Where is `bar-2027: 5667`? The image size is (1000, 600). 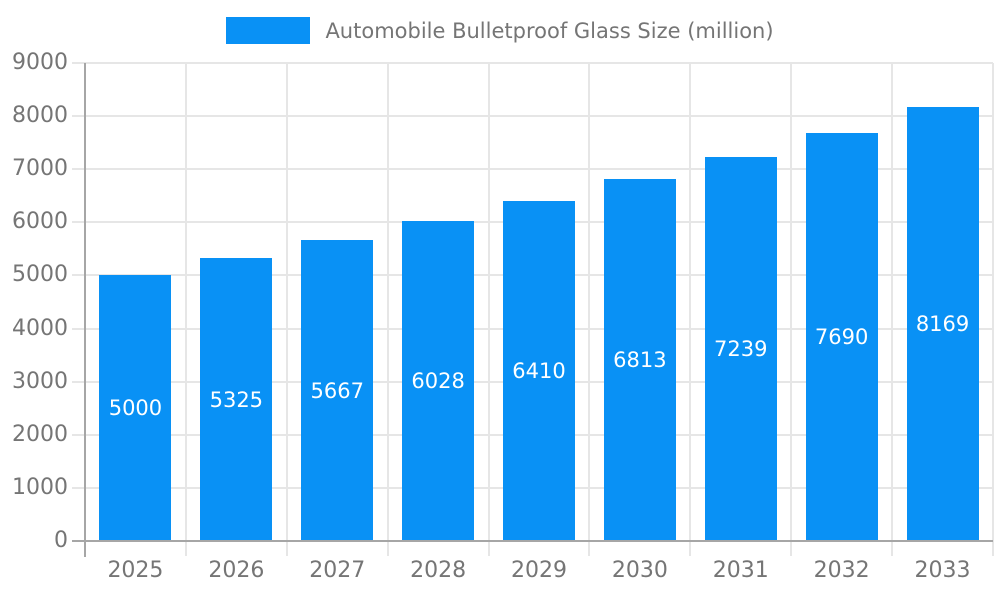
bar-2027: 5667 is located at coordinates (337, 390).